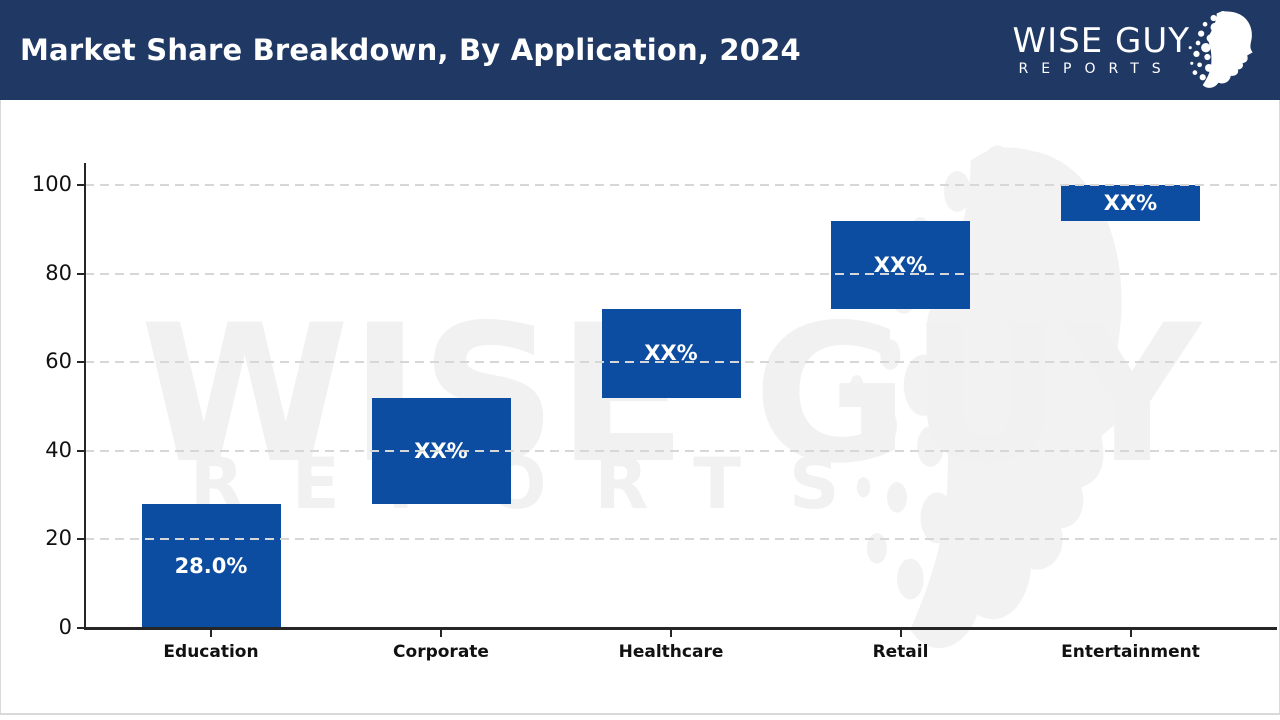 The height and width of the screenshot is (720, 1280). I want to click on y-axis, so click(85, 396).